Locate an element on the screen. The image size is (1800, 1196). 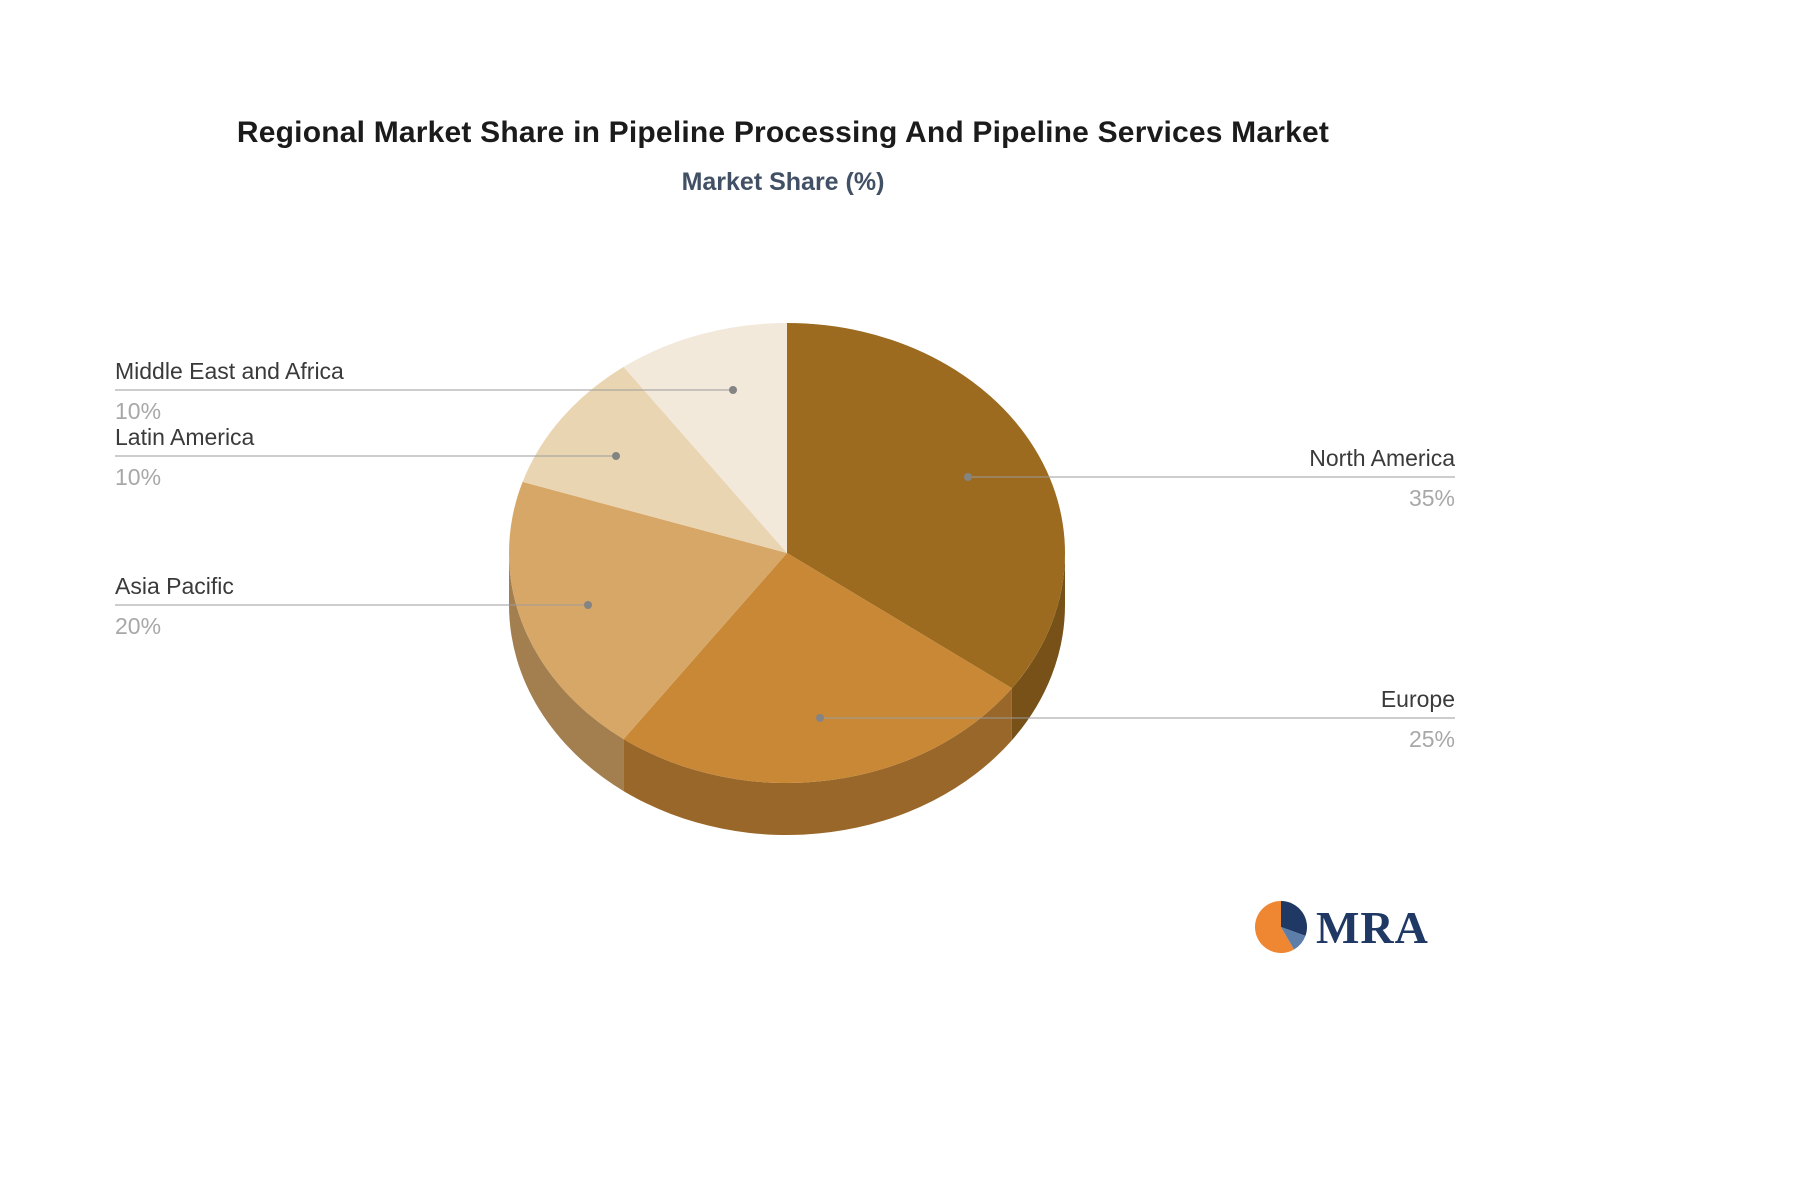
label-value: 20% is located at coordinates (138, 626).